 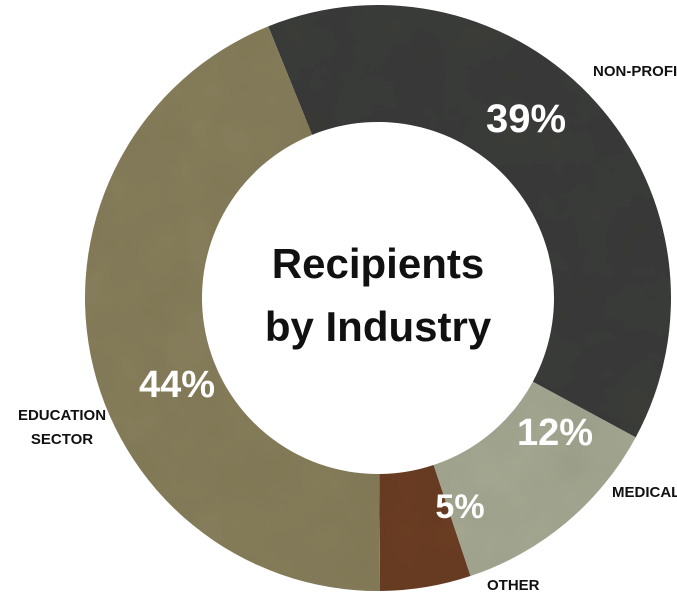 What do you see at coordinates (378, 263) in the screenshot?
I see `title-line-1: Recipients` at bounding box center [378, 263].